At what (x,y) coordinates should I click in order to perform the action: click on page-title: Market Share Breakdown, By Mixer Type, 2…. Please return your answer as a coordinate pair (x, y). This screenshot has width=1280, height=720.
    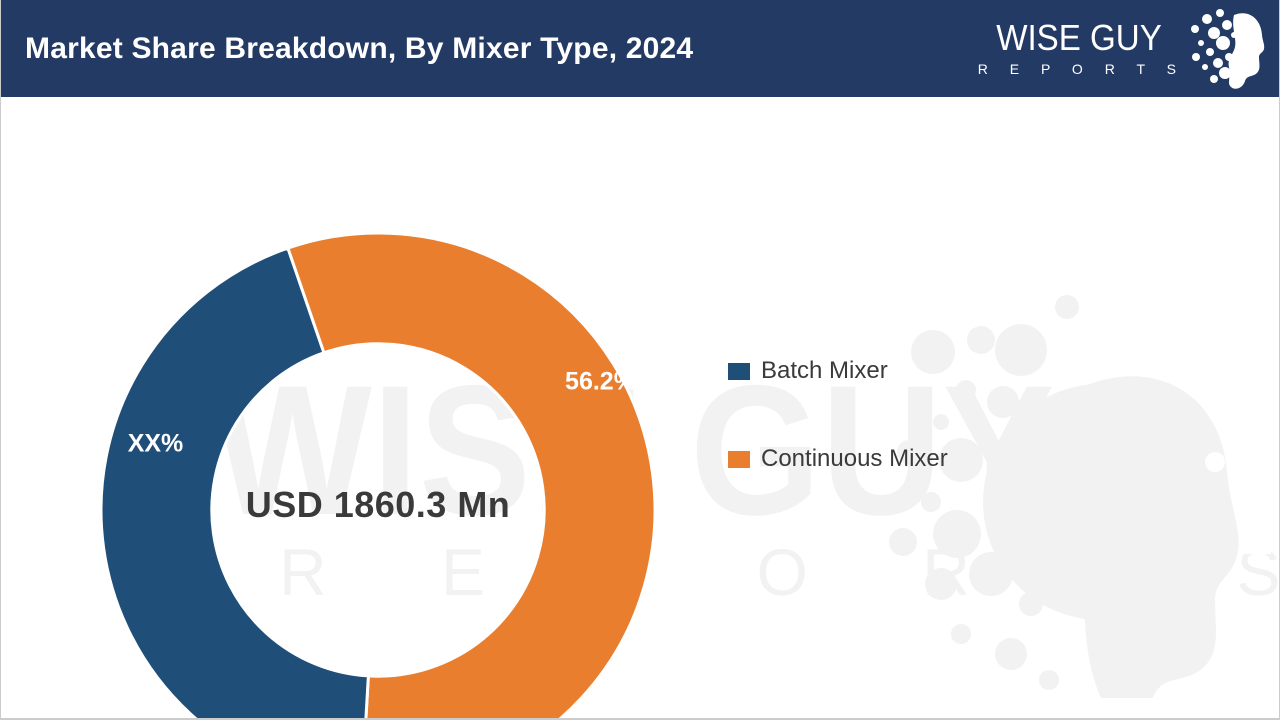
    Looking at the image, I should click on (359, 48).